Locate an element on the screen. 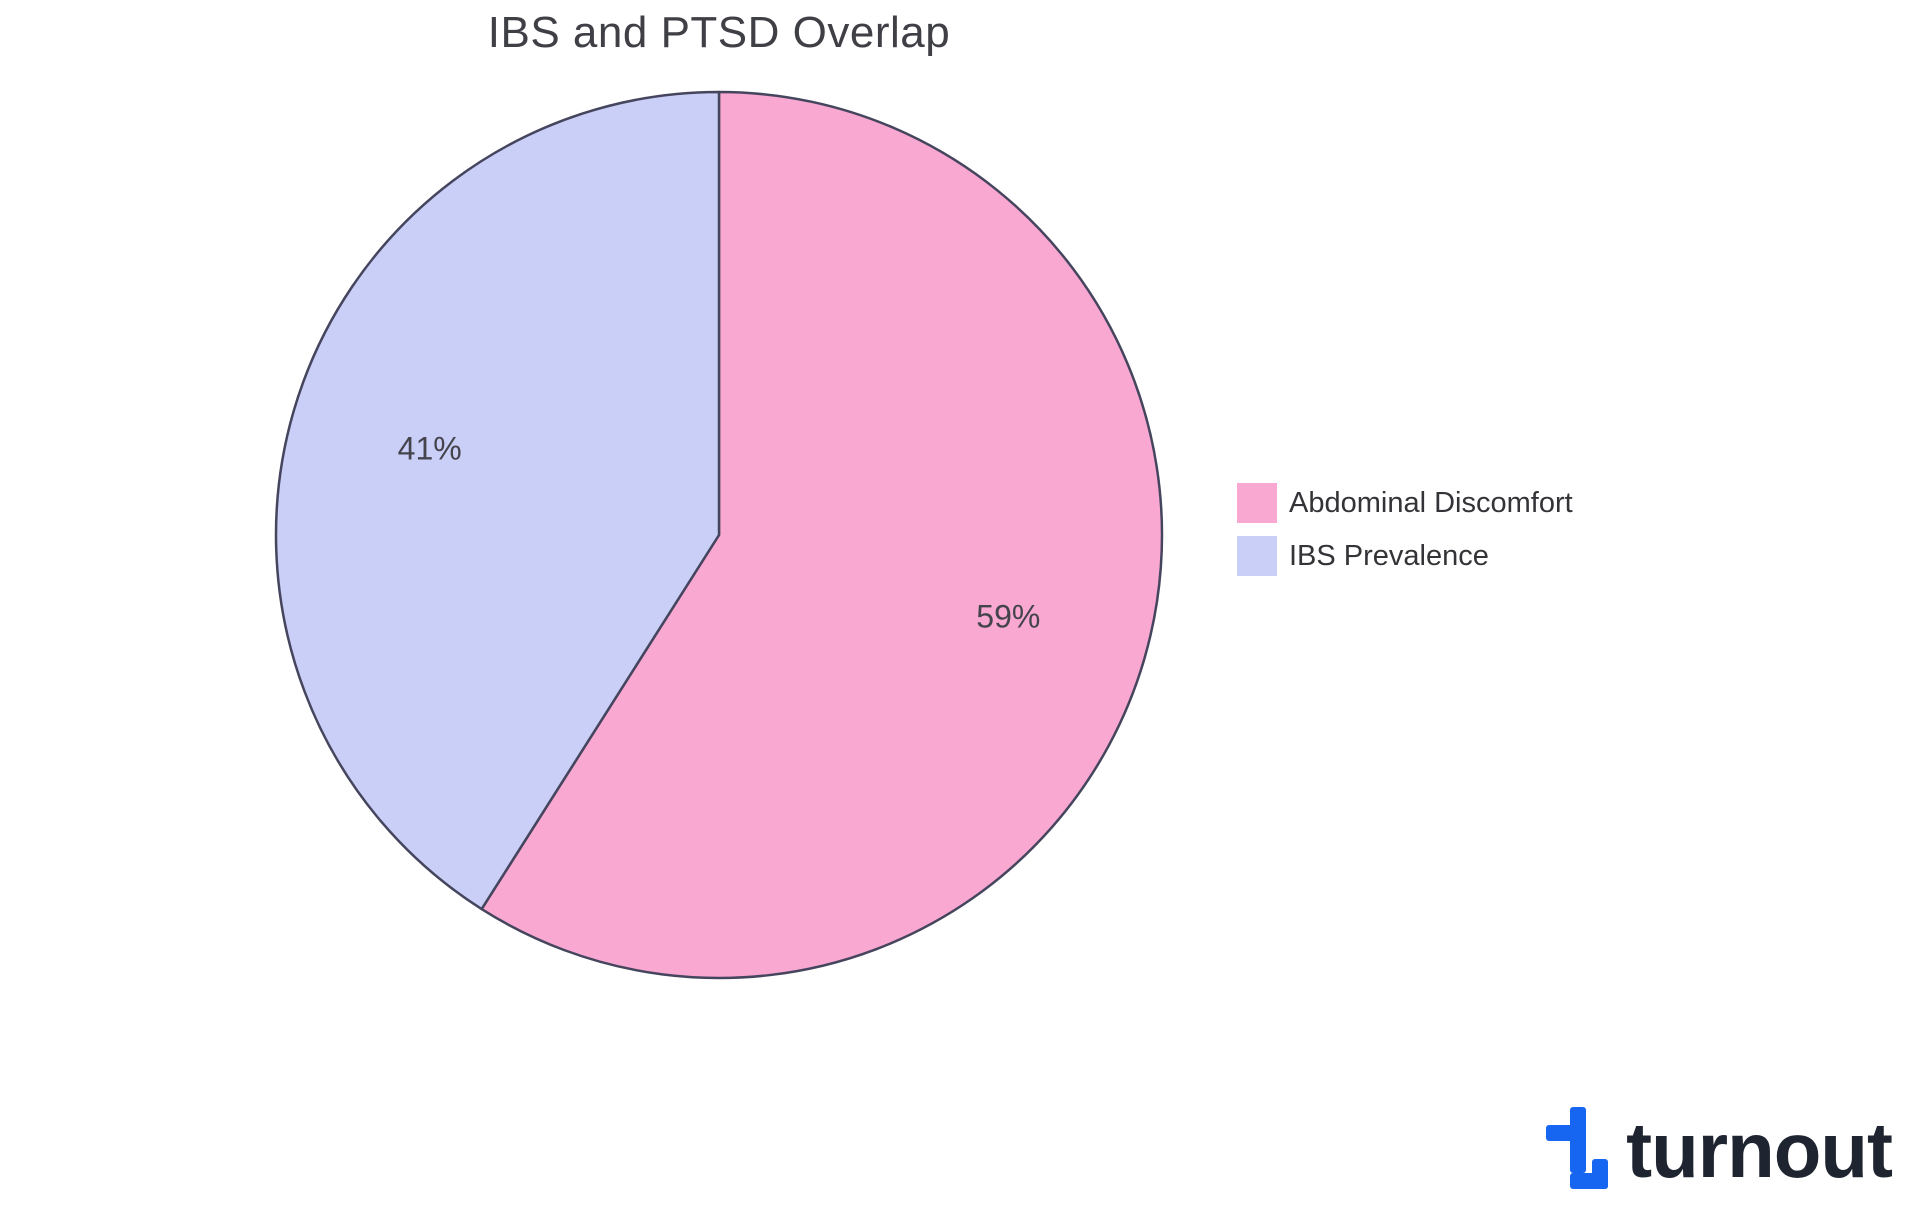 Image resolution: width=1920 pixels, height=1215 pixels. pie-percent-label: 59% is located at coordinates (1008, 616).